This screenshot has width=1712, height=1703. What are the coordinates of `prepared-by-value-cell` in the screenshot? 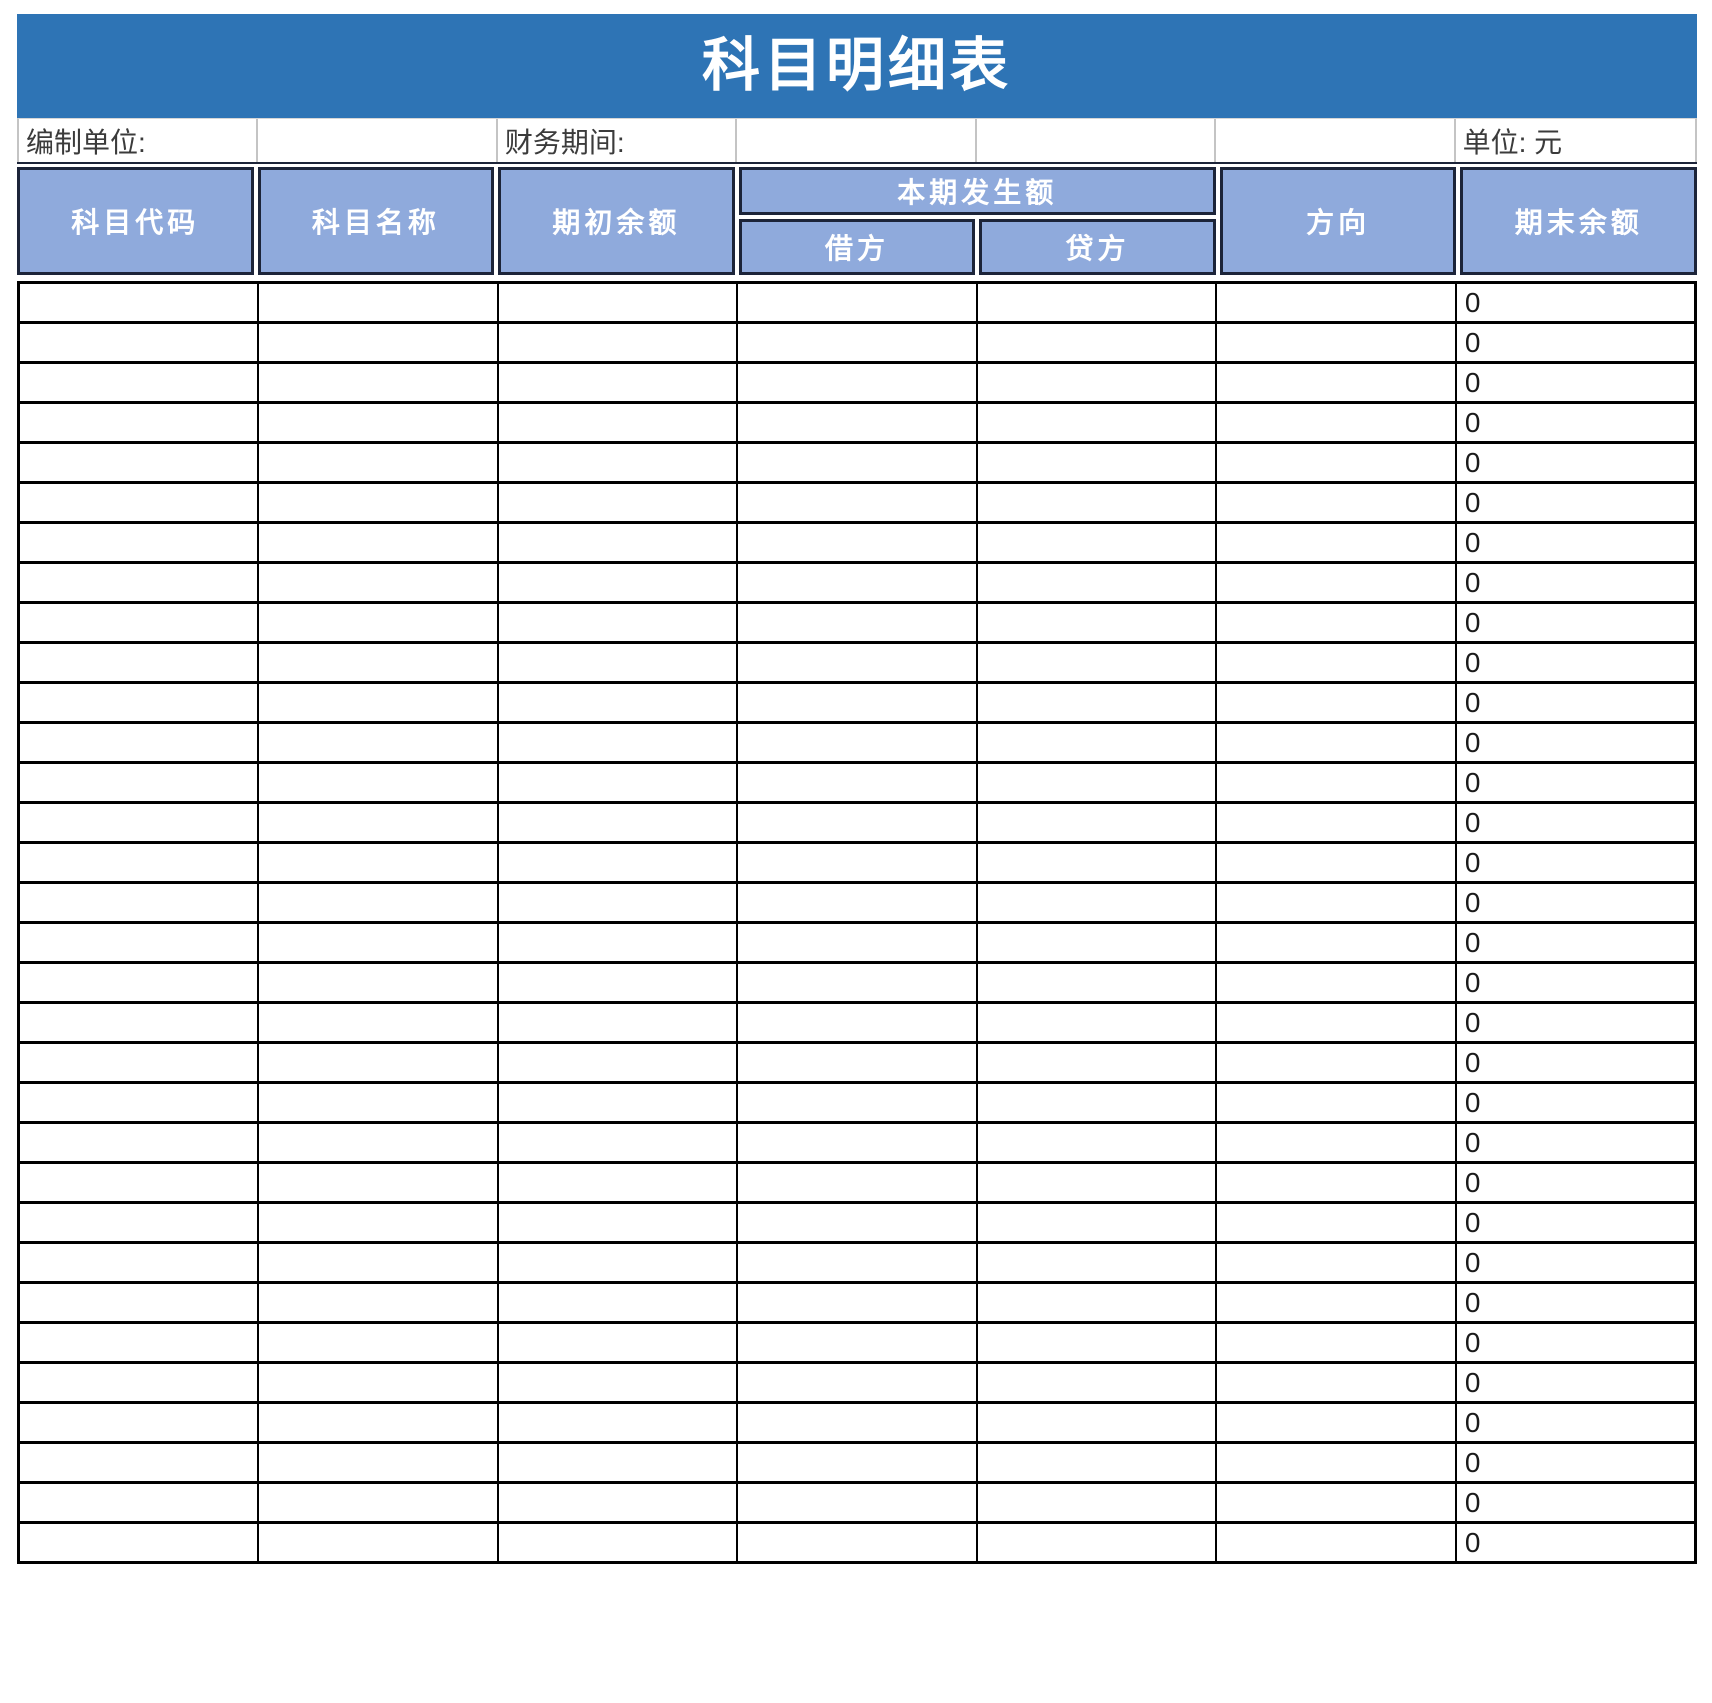 It's located at (378, 140).